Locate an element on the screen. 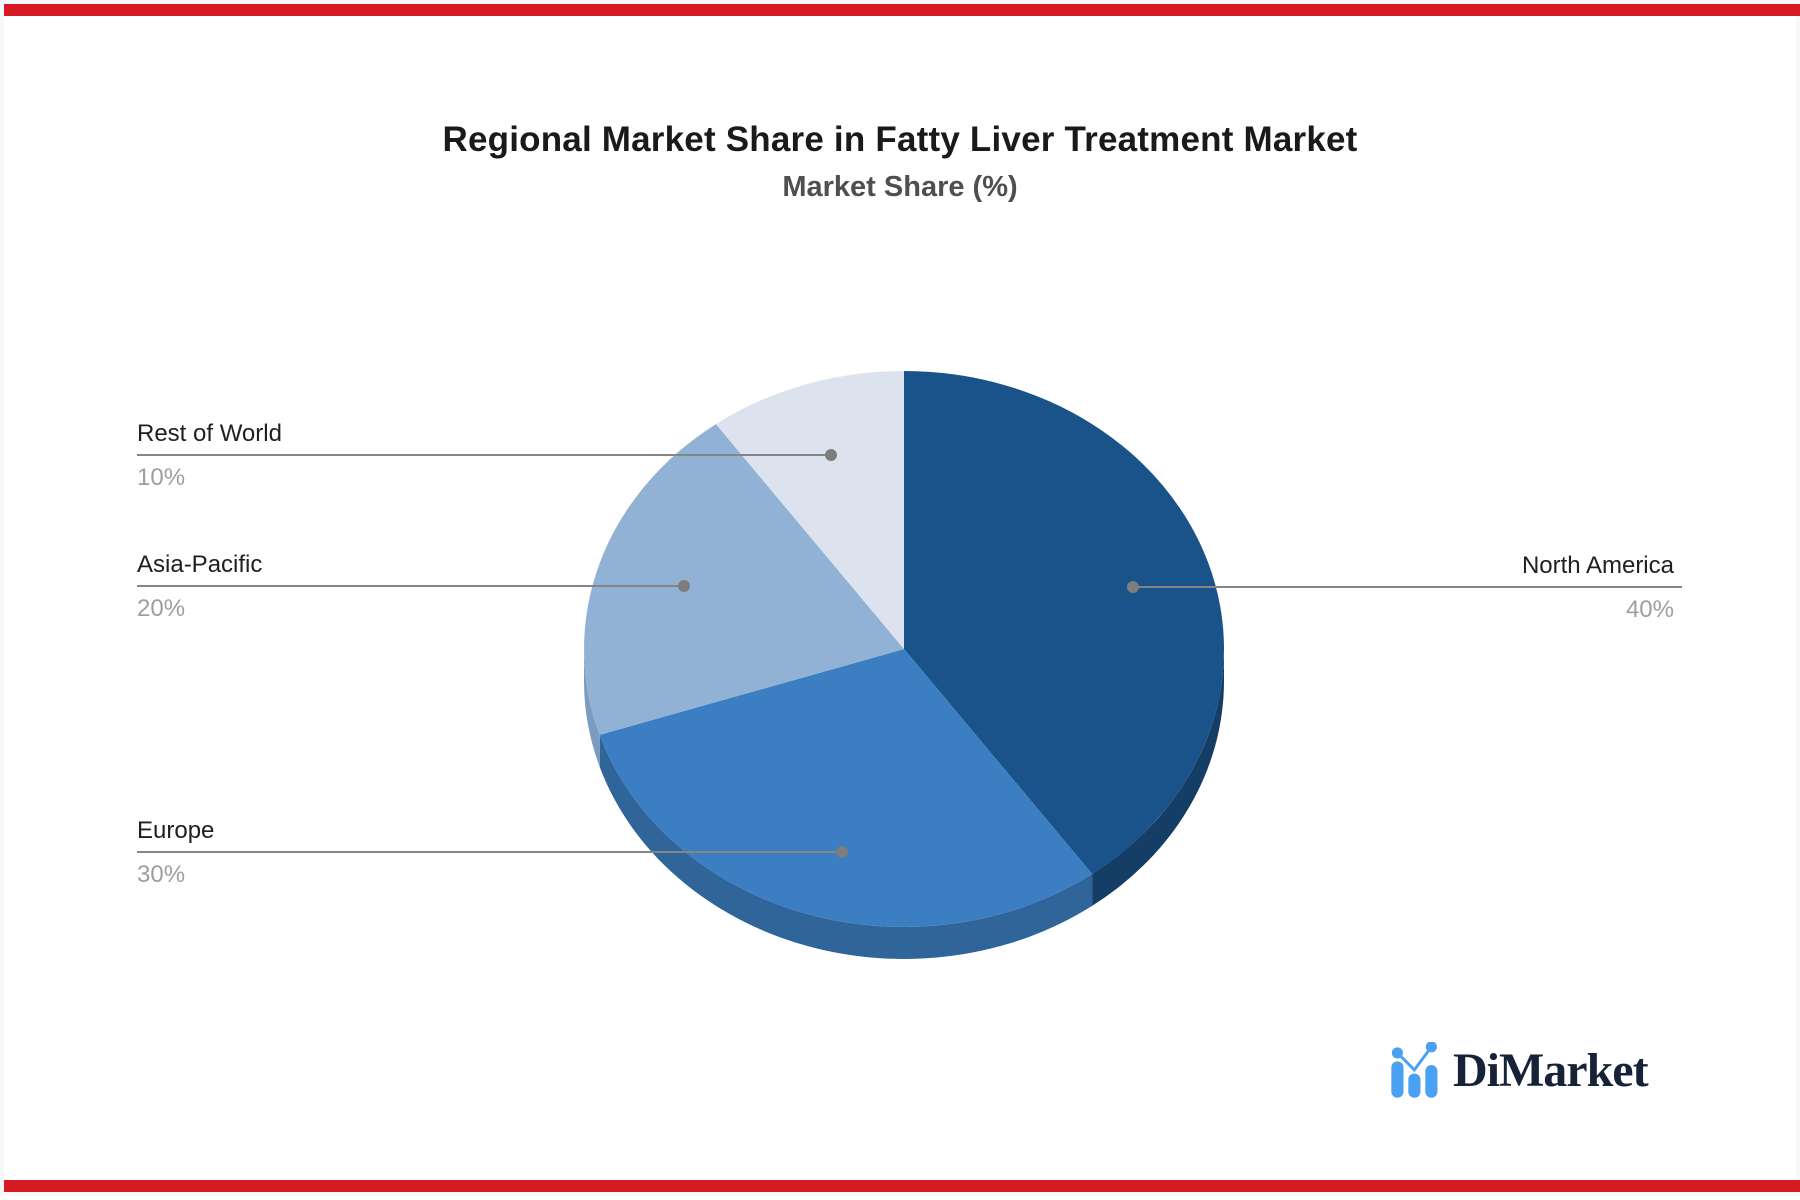  slice-label-north-america: North America is located at coordinates (1597, 565).